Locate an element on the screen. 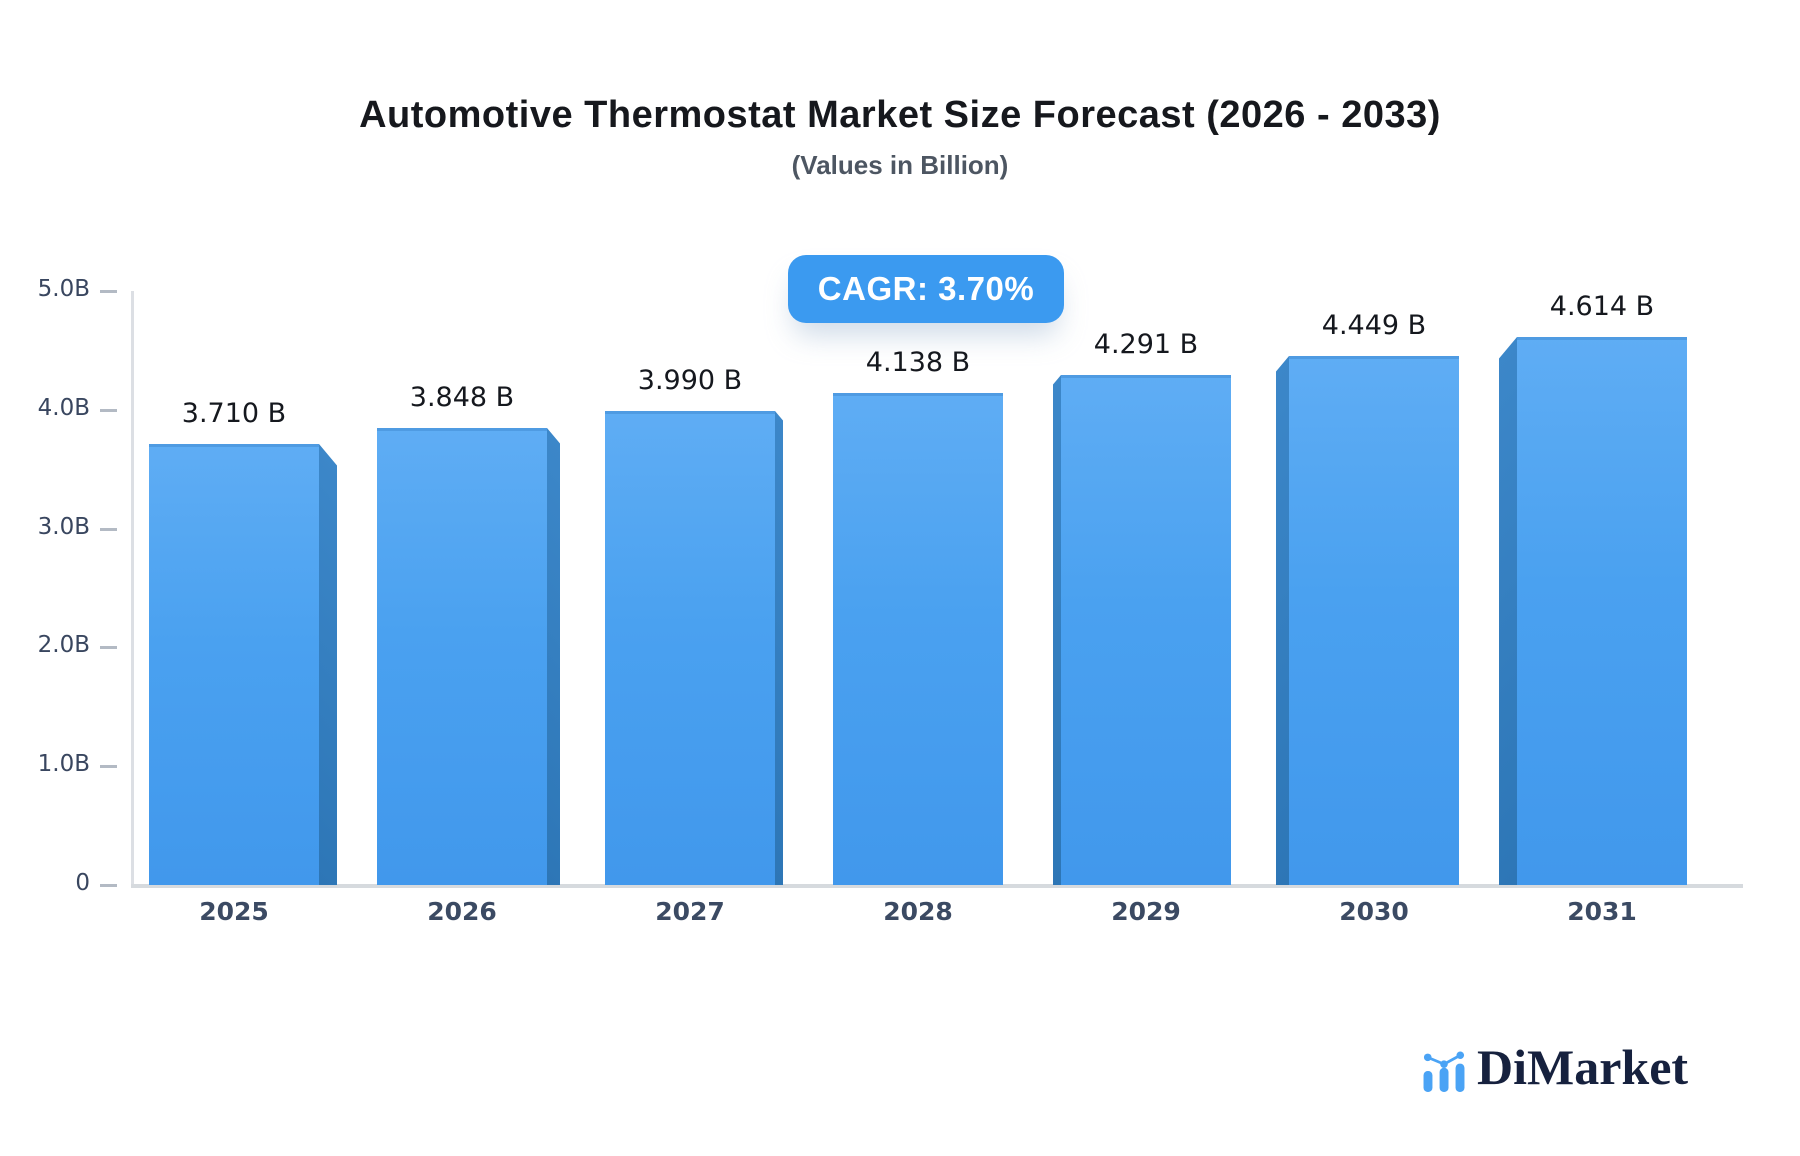  cagr-badge: CAGR: 3.70% is located at coordinates (926, 289).